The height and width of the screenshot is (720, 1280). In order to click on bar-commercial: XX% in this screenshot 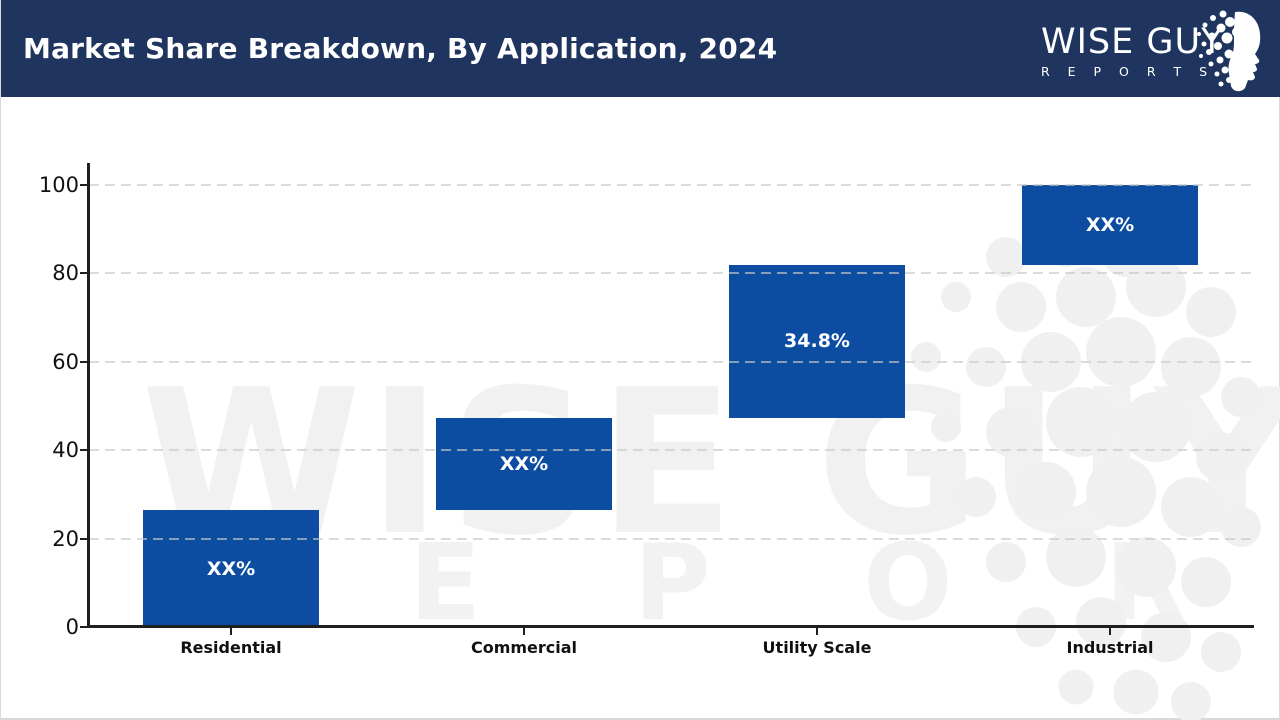, I will do `click(524, 464)`.